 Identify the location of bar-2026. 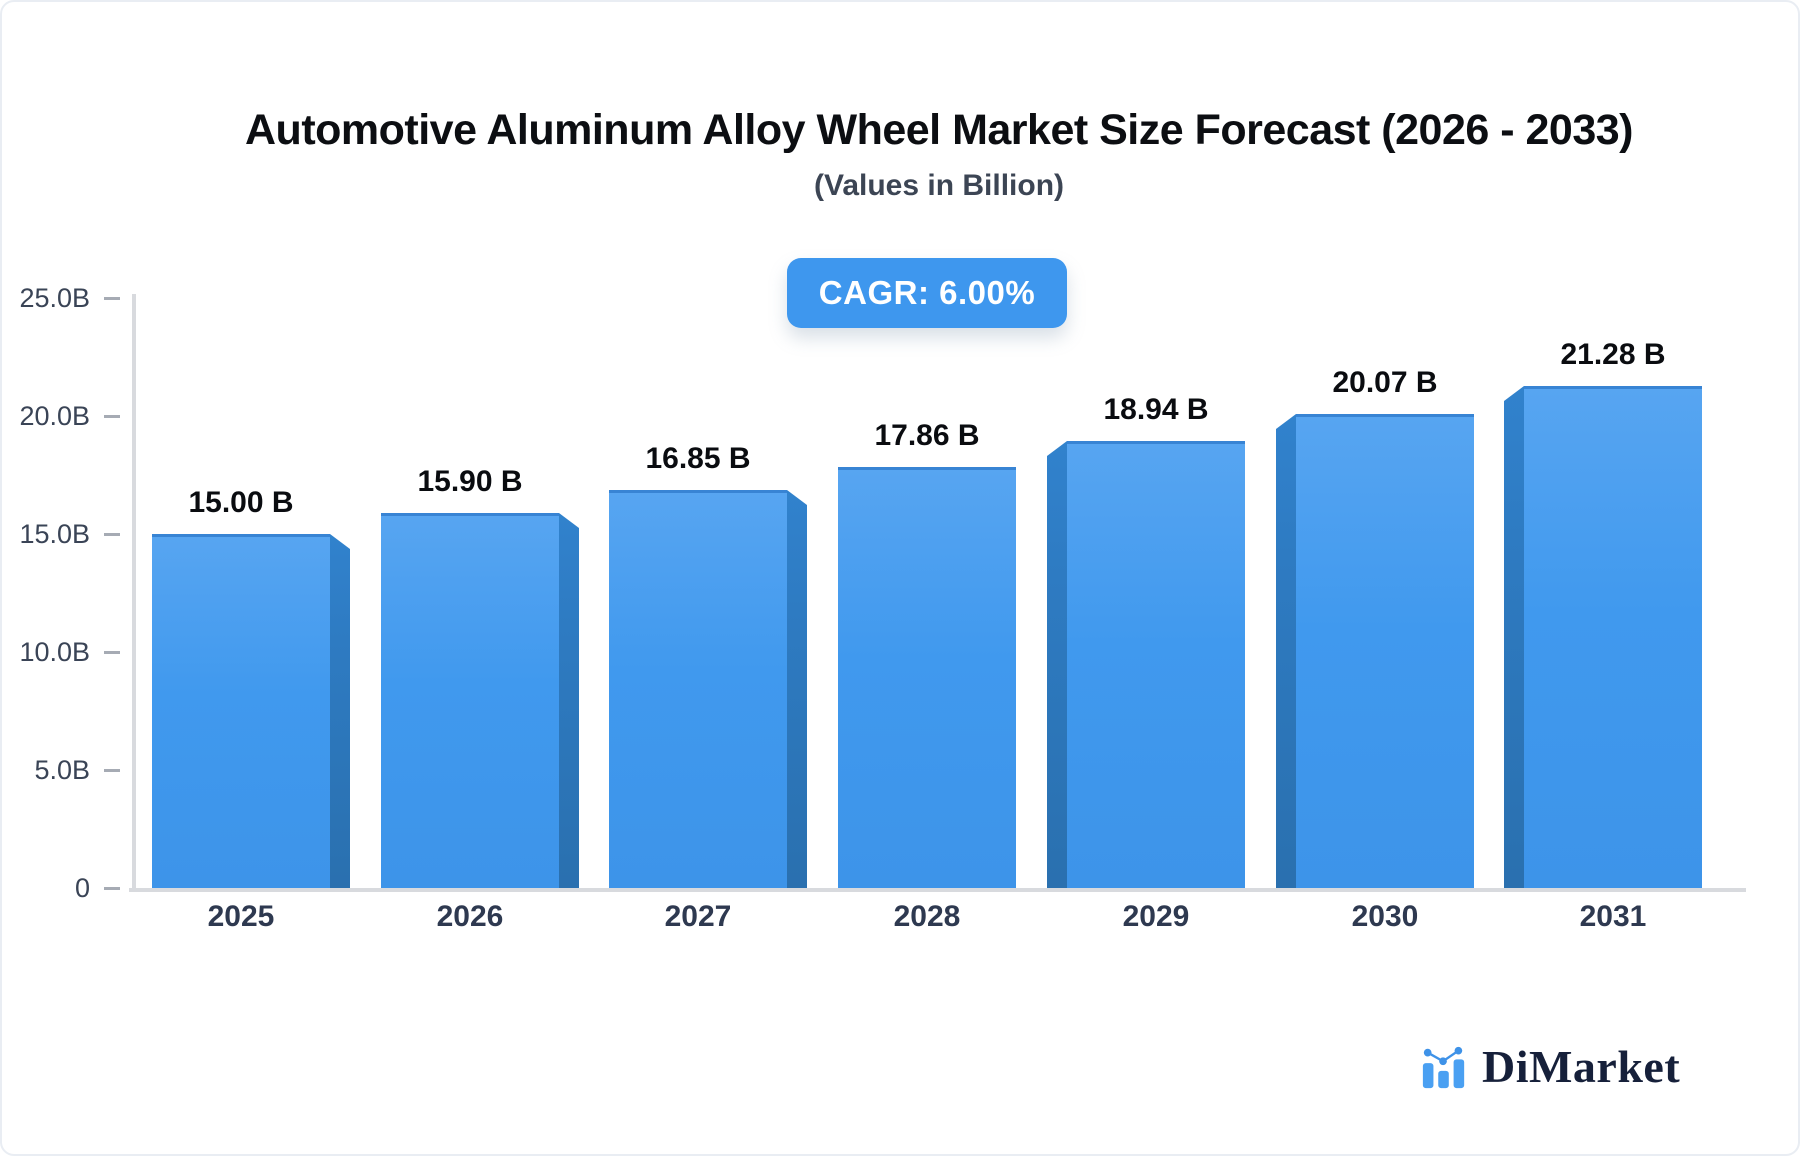
(470, 700).